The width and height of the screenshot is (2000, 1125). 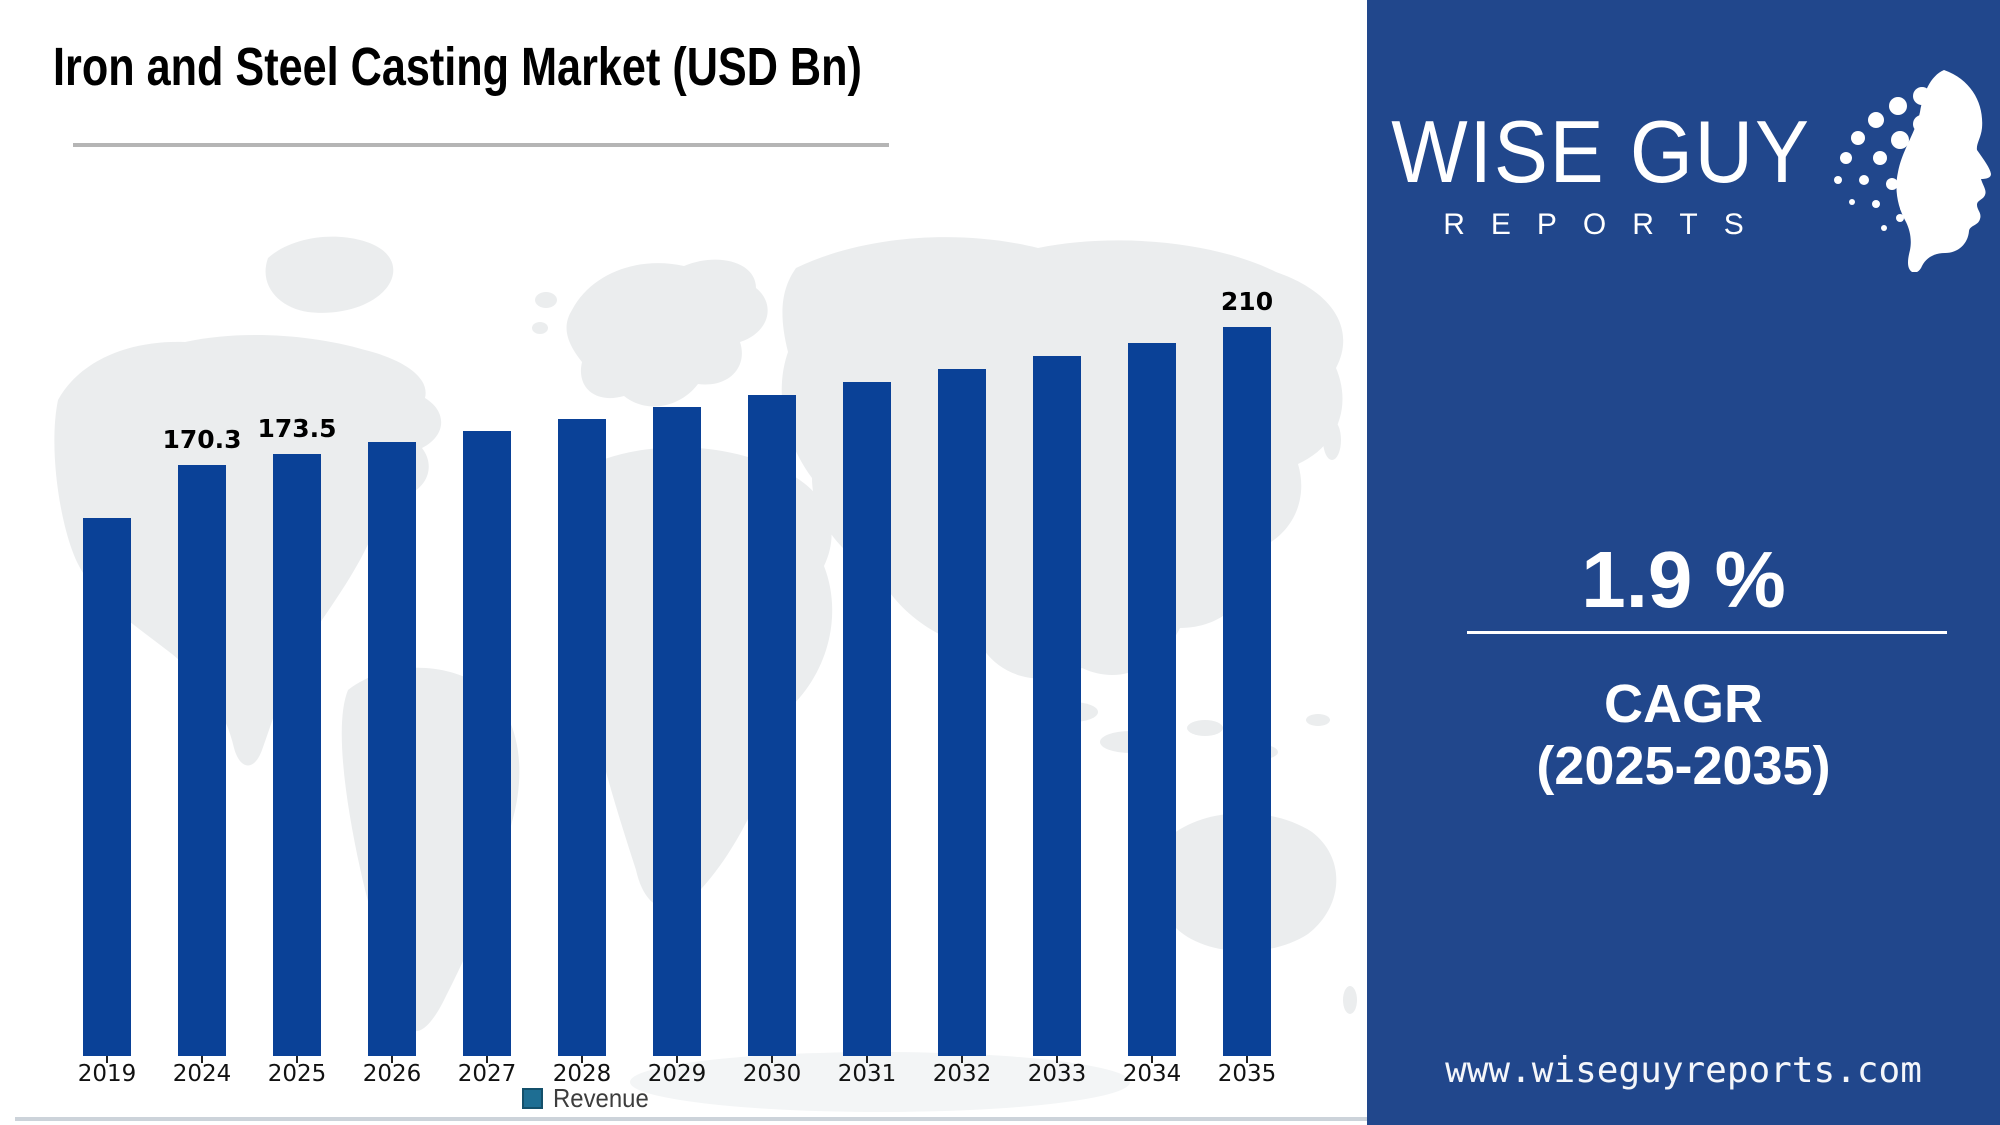 I want to click on logo-wordmark-line2: REPORTS, so click(x=1606, y=224).